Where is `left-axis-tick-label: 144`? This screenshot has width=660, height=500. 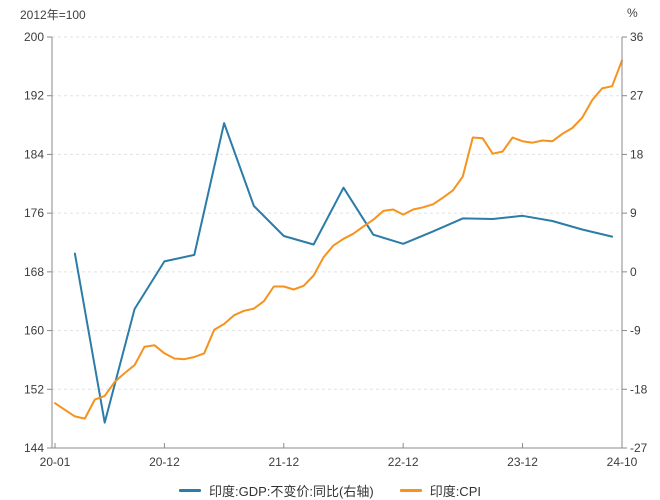 left-axis-tick-label: 144 is located at coordinates (34, 448).